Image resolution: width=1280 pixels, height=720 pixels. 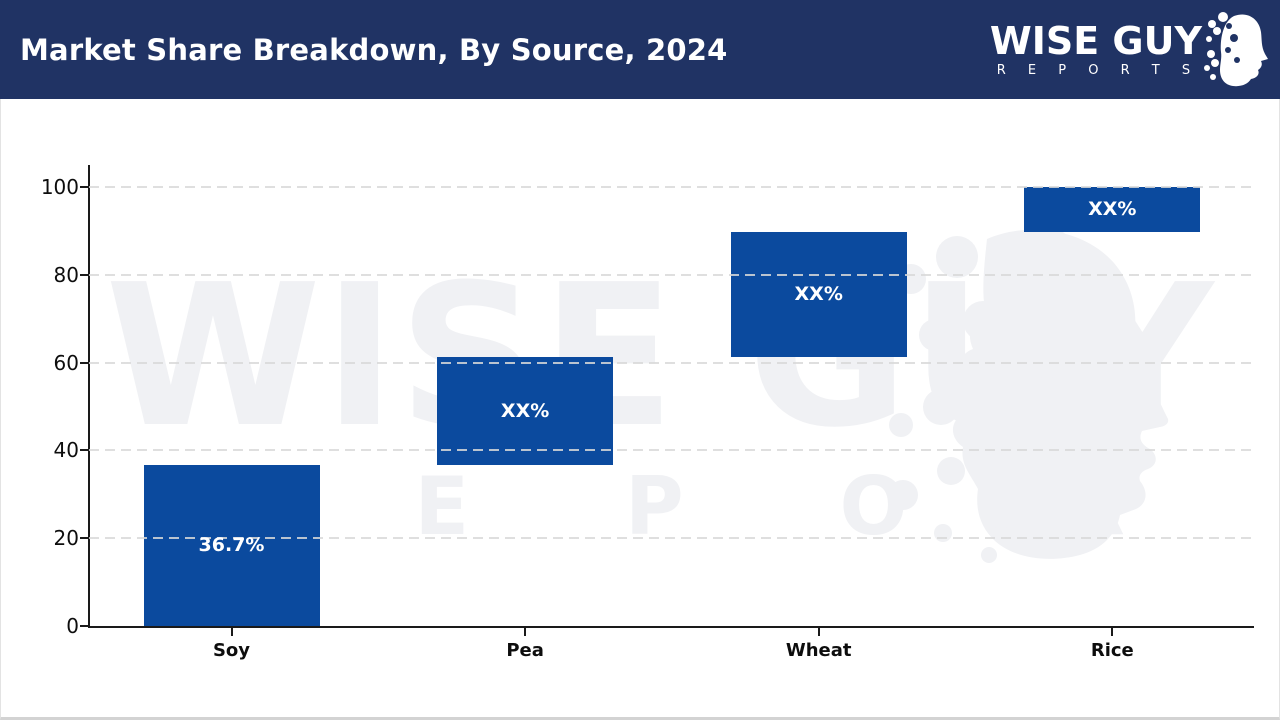 I want to click on y-tick-label: 0, so click(x=72, y=626).